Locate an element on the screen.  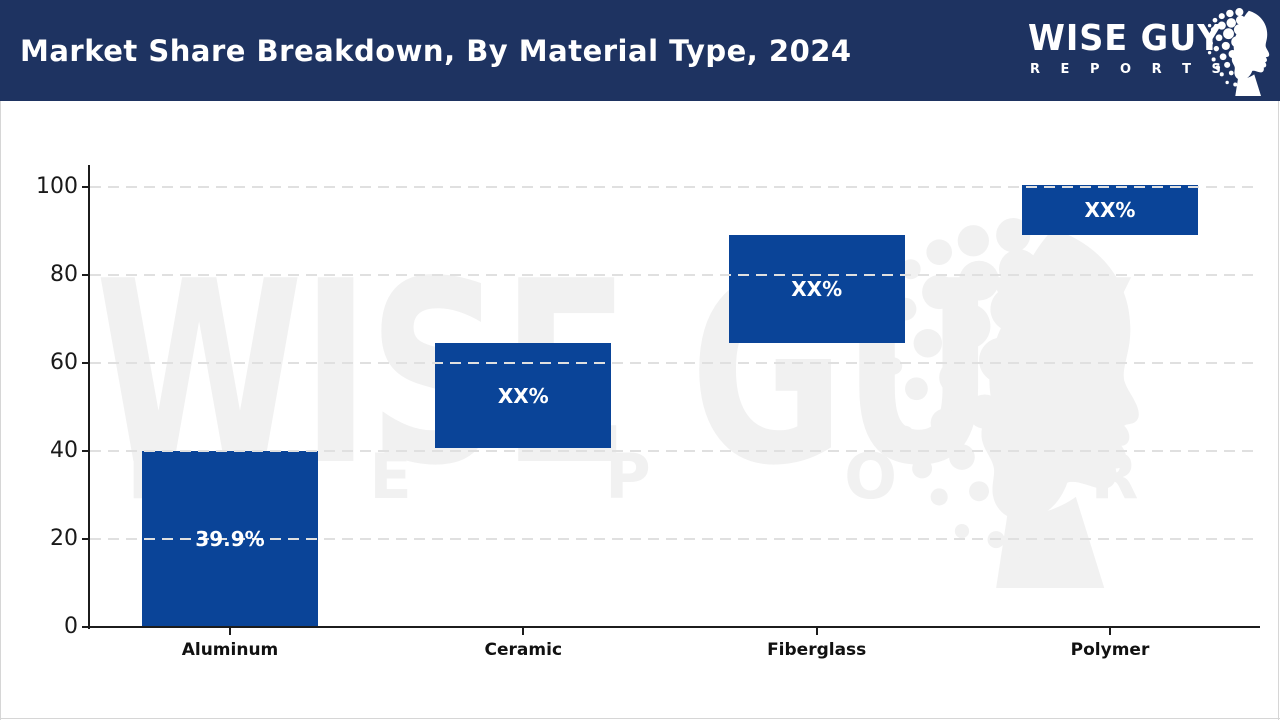
x-tick-label-polymer: Polymer is located at coordinates (1110, 650).